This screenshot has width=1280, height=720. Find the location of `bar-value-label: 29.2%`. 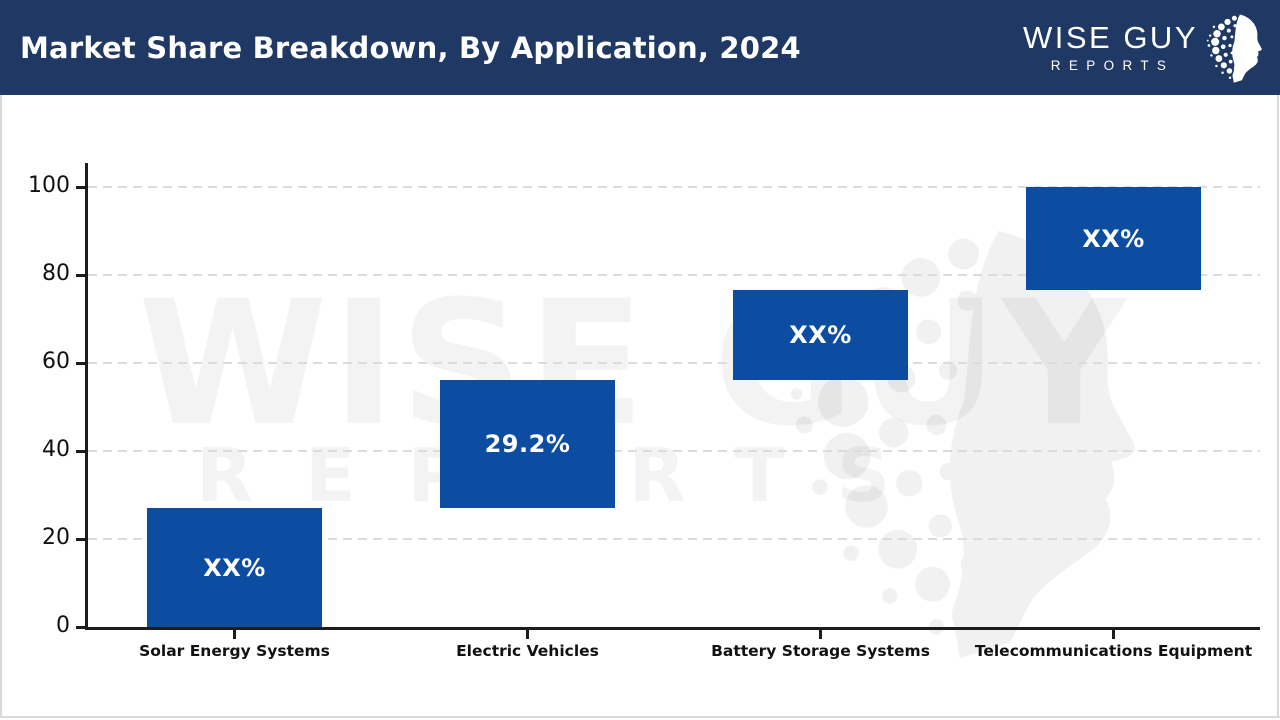

bar-value-label: 29.2% is located at coordinates (527, 443).